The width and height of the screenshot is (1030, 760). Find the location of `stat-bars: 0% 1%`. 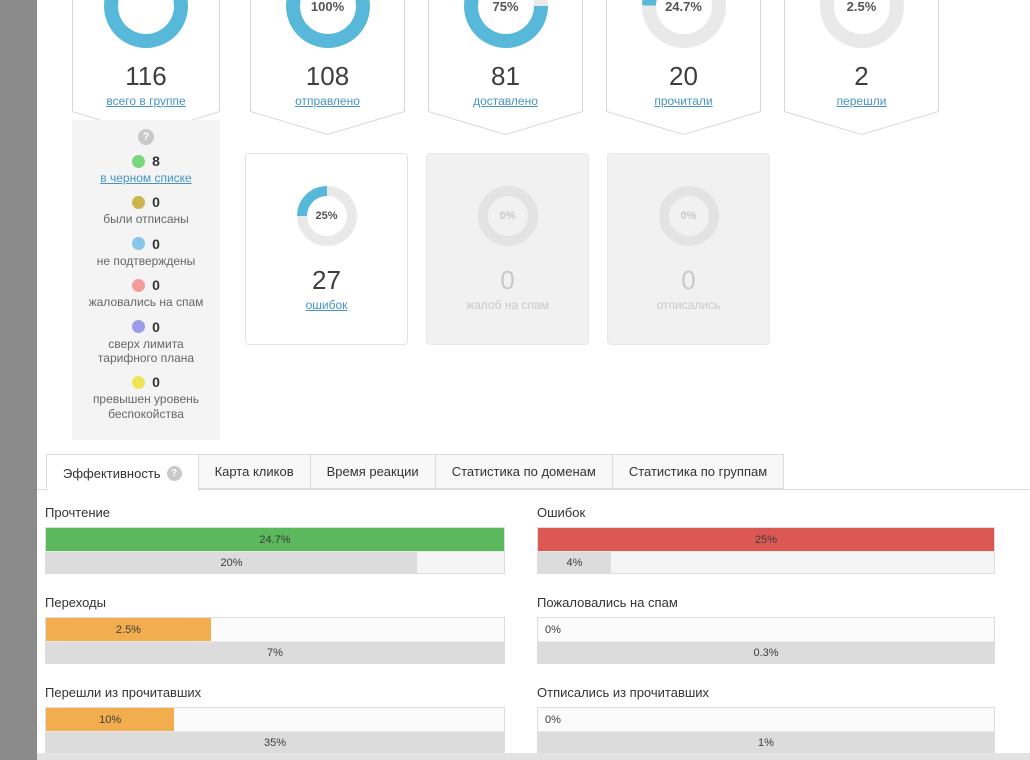

stat-bars: 0% 1% is located at coordinates (766, 730).